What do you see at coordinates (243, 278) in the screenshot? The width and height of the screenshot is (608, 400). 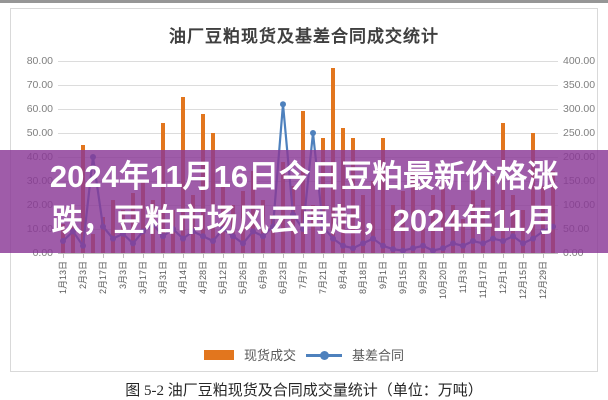 I see `x-tick-label: 5月26日` at bounding box center [243, 278].